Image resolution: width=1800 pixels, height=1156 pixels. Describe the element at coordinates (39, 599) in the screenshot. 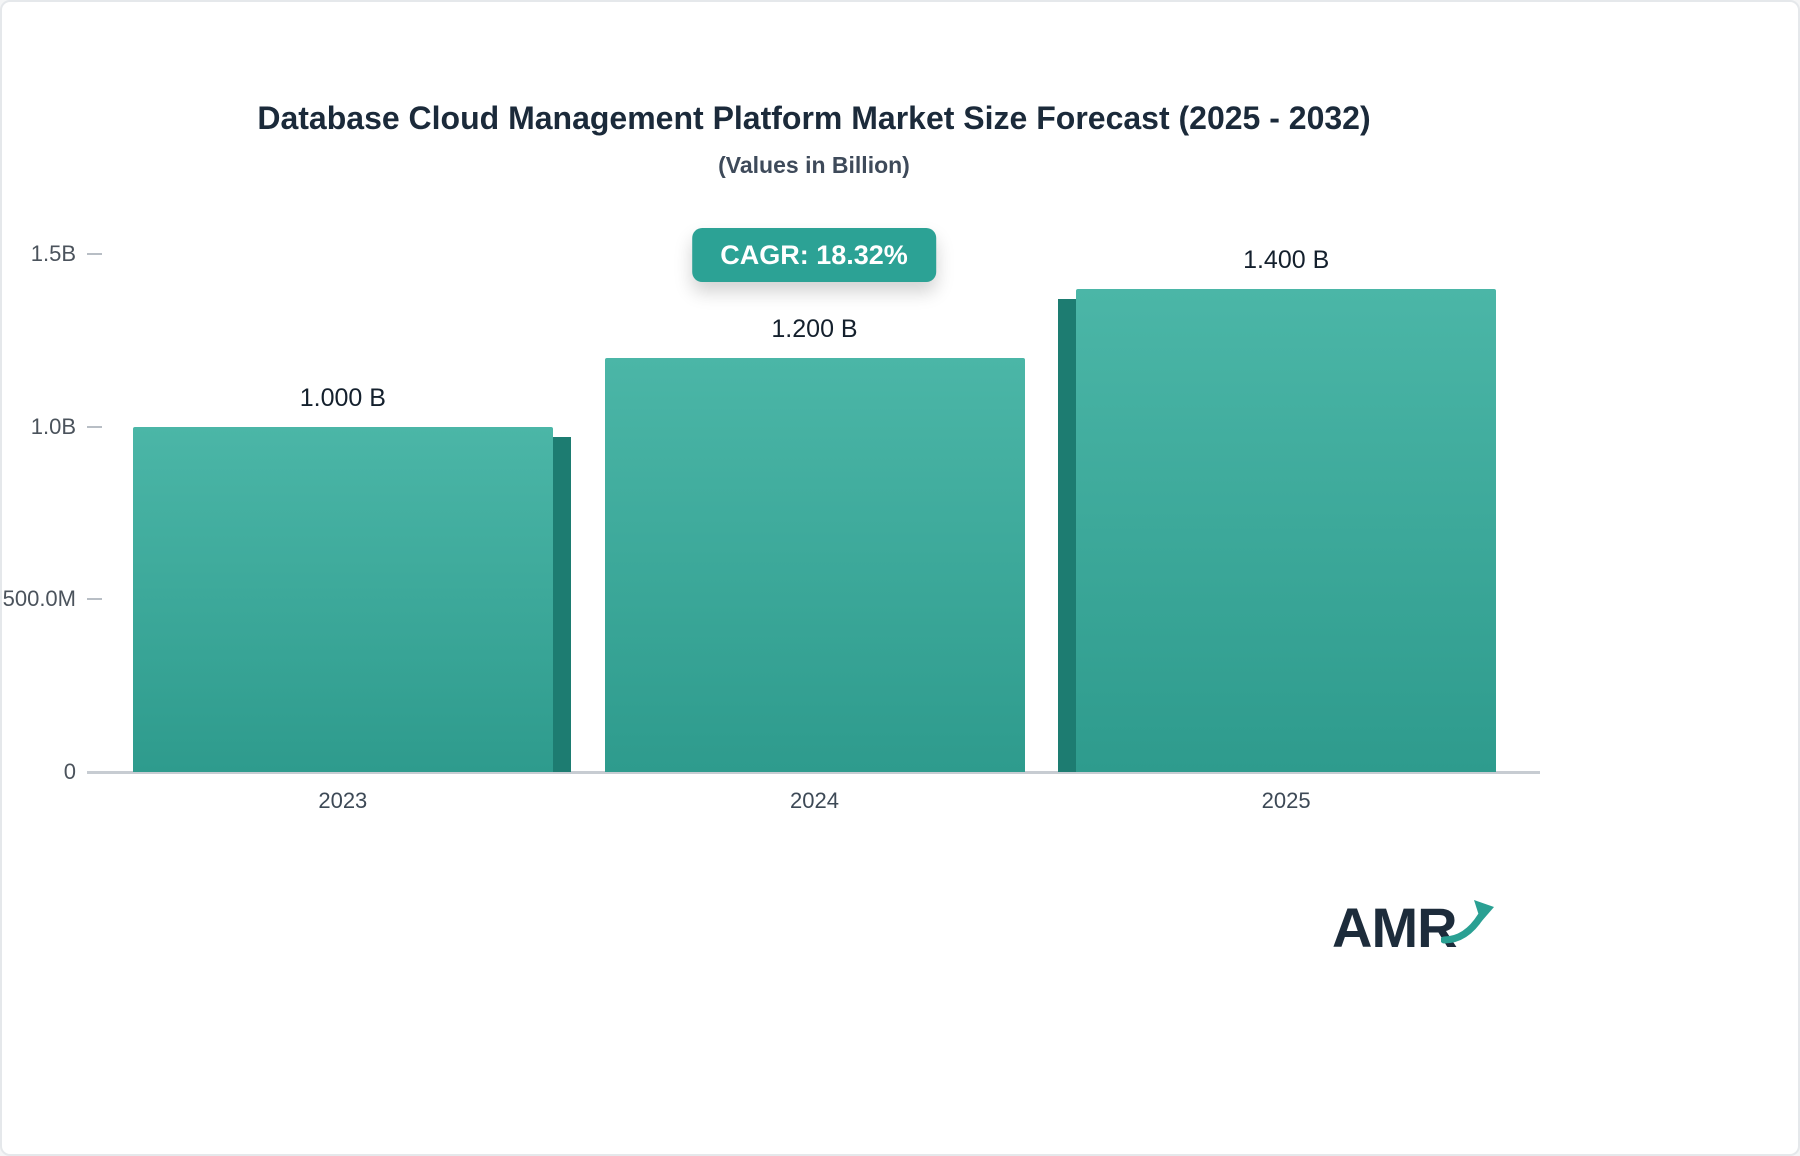

I see `y-tick-label: 500.0M` at that location.